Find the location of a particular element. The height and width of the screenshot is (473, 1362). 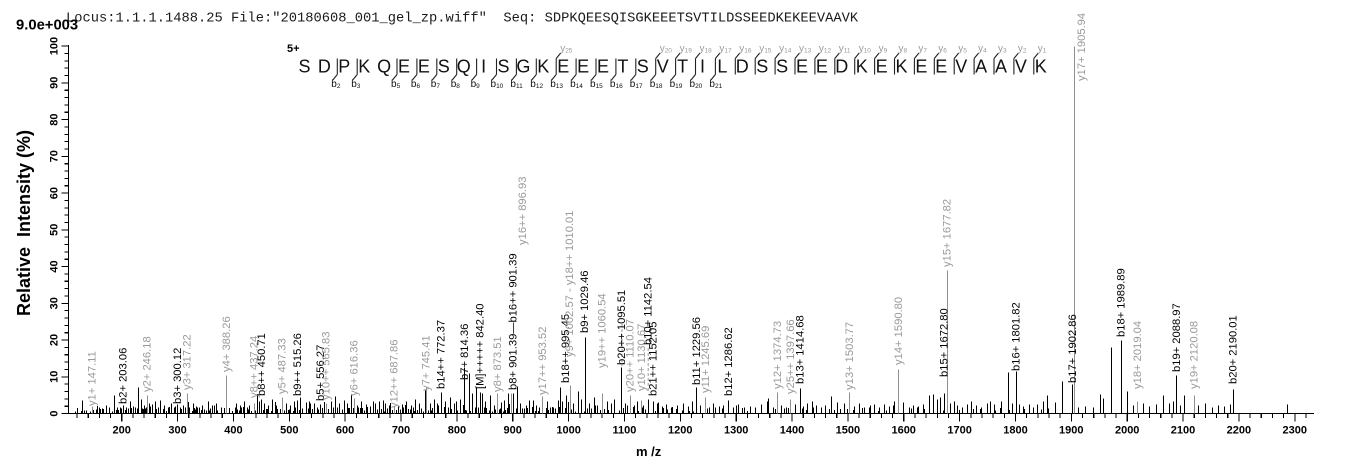

svg-text: b2 is located at coordinates (336, 84).